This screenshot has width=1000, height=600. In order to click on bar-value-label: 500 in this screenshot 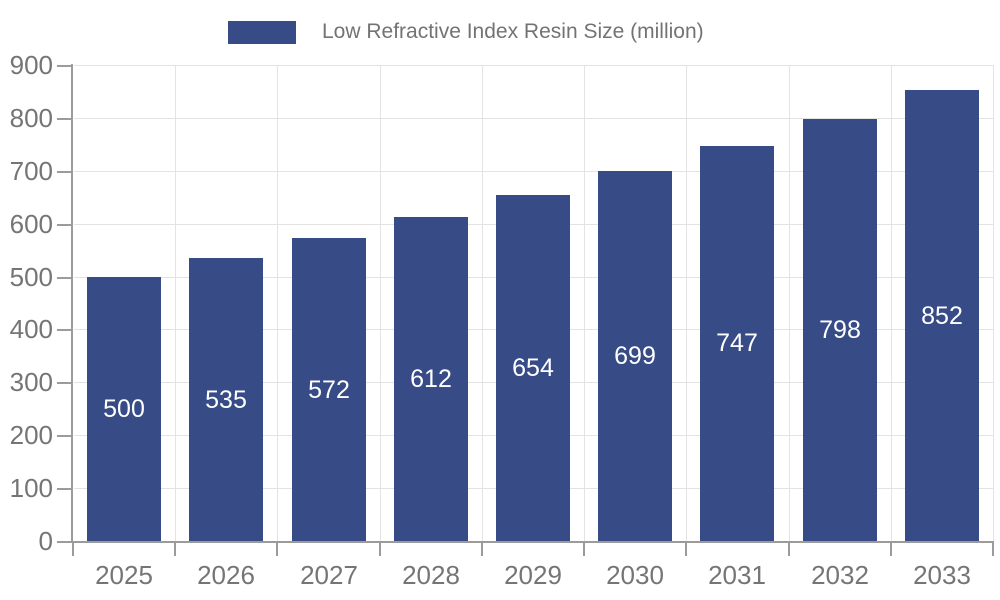, I will do `click(124, 409)`.